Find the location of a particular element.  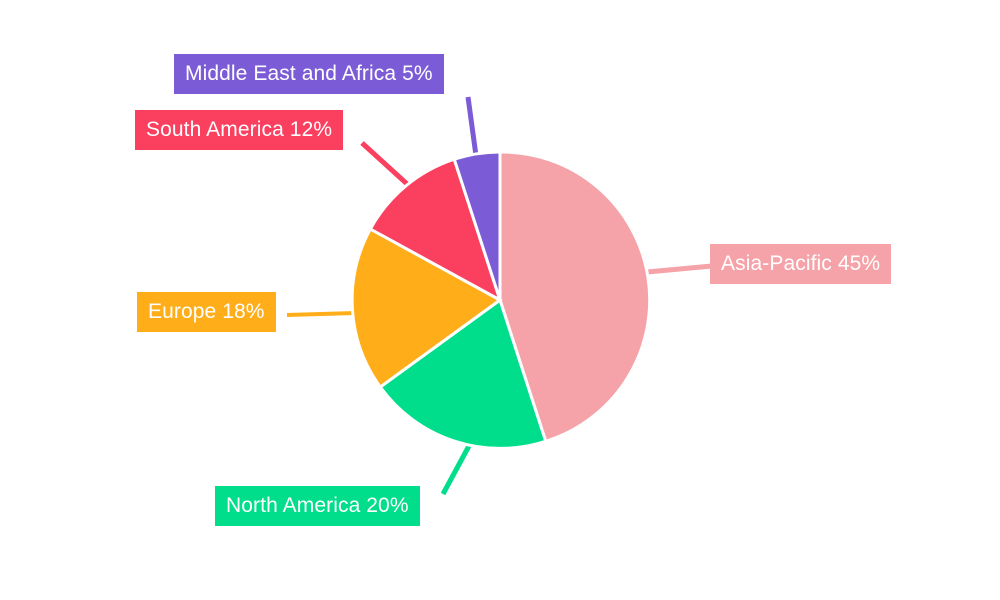

leader-line-north-america is located at coordinates (456, 469).